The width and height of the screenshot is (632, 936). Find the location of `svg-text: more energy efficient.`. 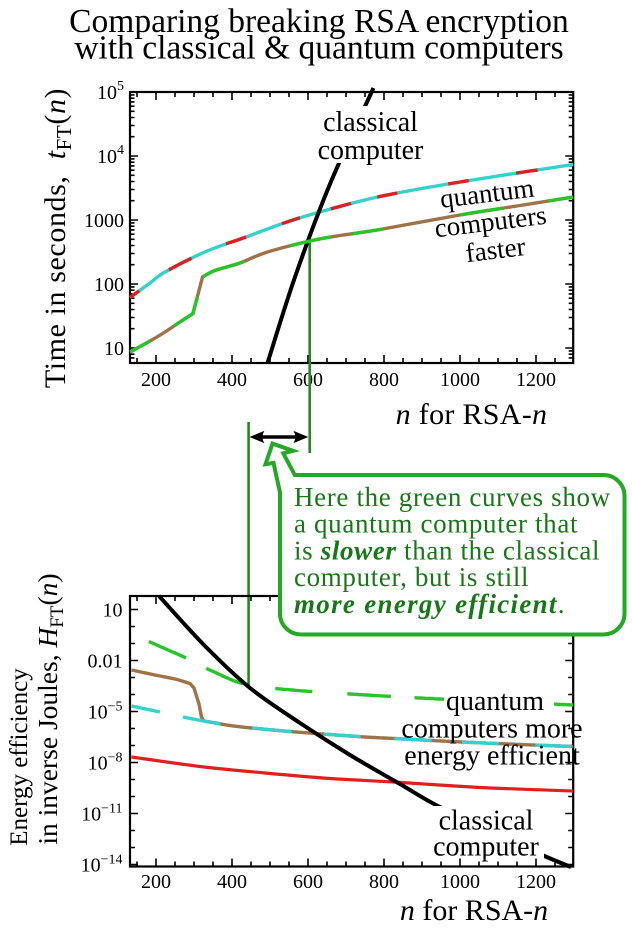

svg-text: more energy efficient. is located at coordinates (430, 604).